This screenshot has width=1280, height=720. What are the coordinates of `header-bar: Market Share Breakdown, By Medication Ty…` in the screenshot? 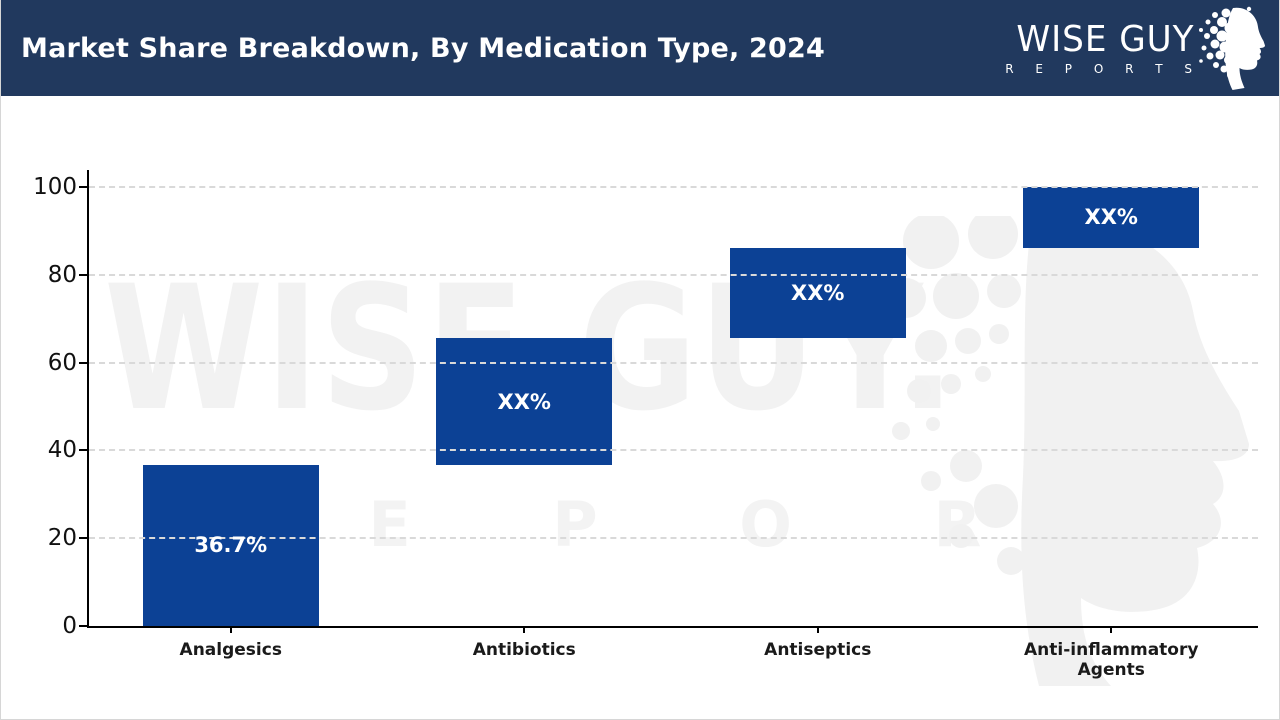 It's located at (640, 48).